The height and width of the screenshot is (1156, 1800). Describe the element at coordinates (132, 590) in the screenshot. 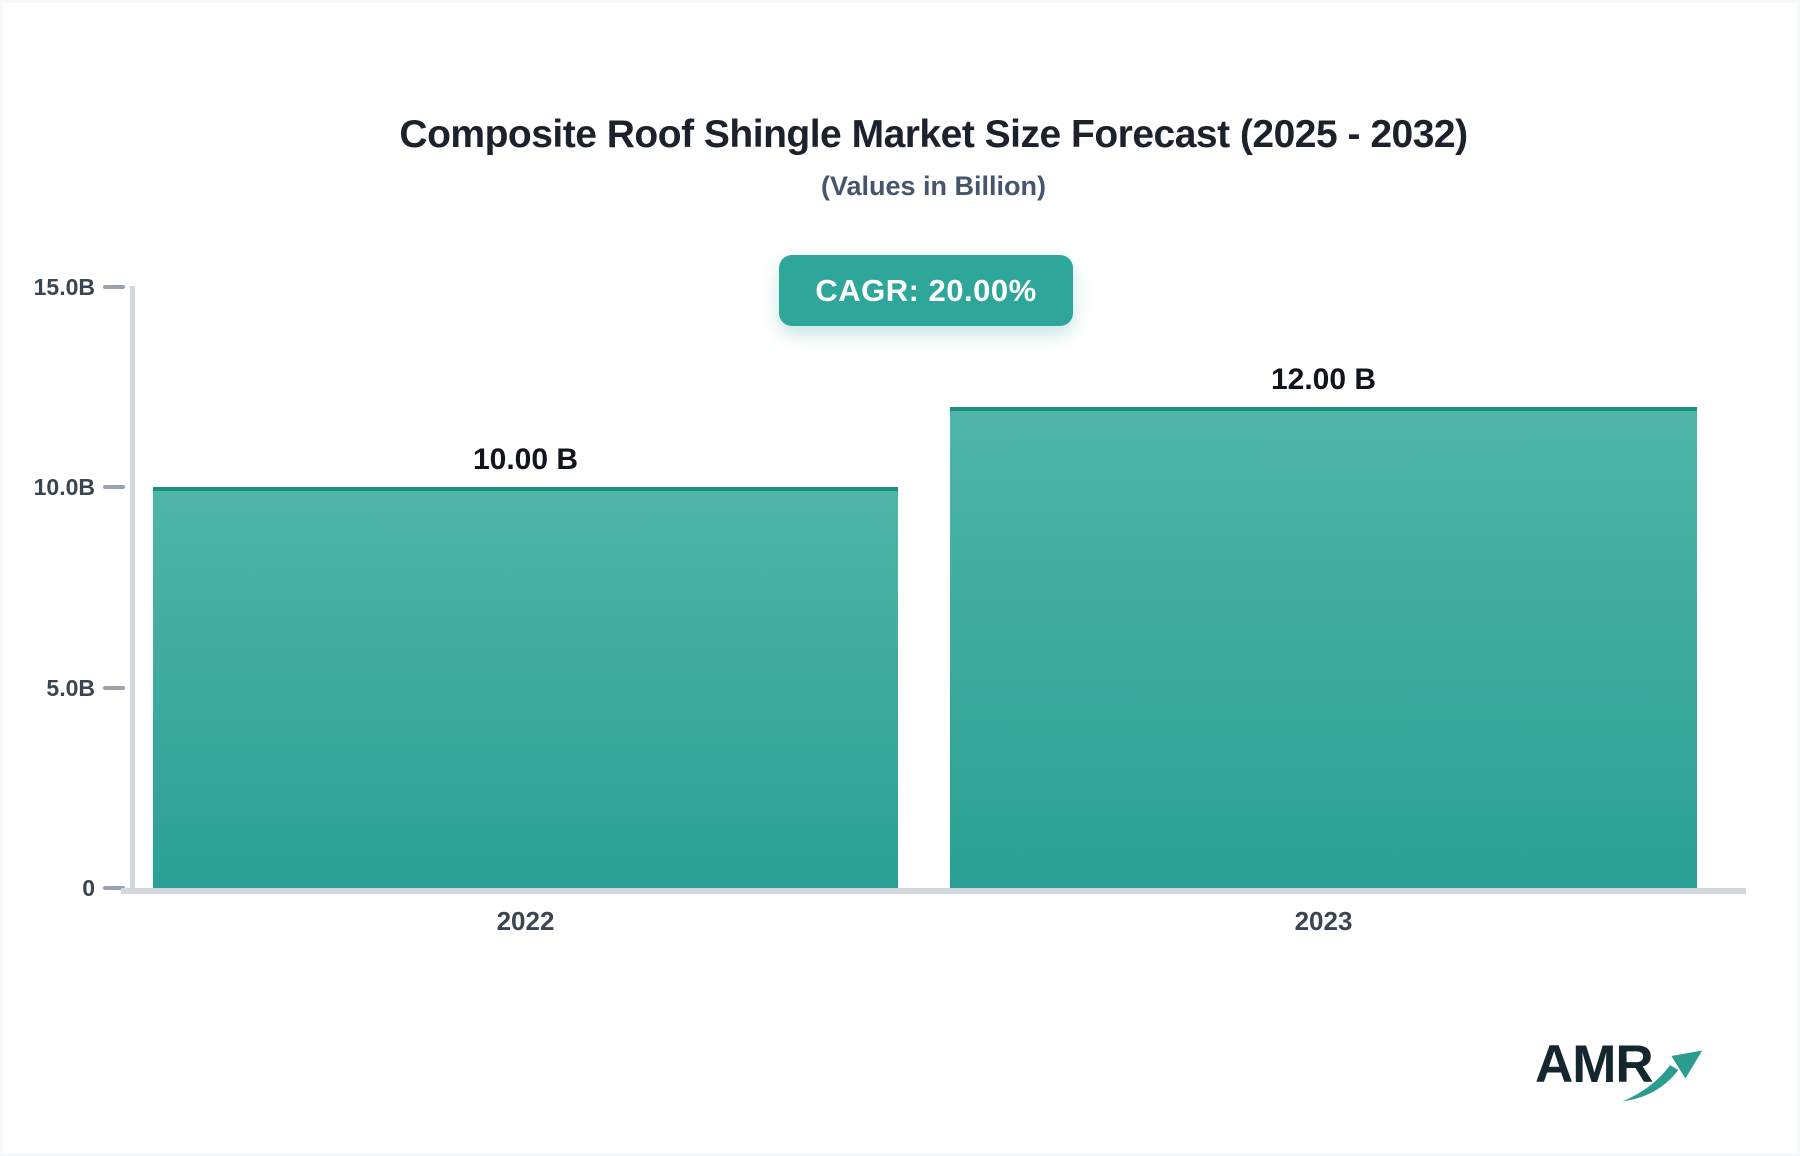

I see `y-axis-line` at that location.